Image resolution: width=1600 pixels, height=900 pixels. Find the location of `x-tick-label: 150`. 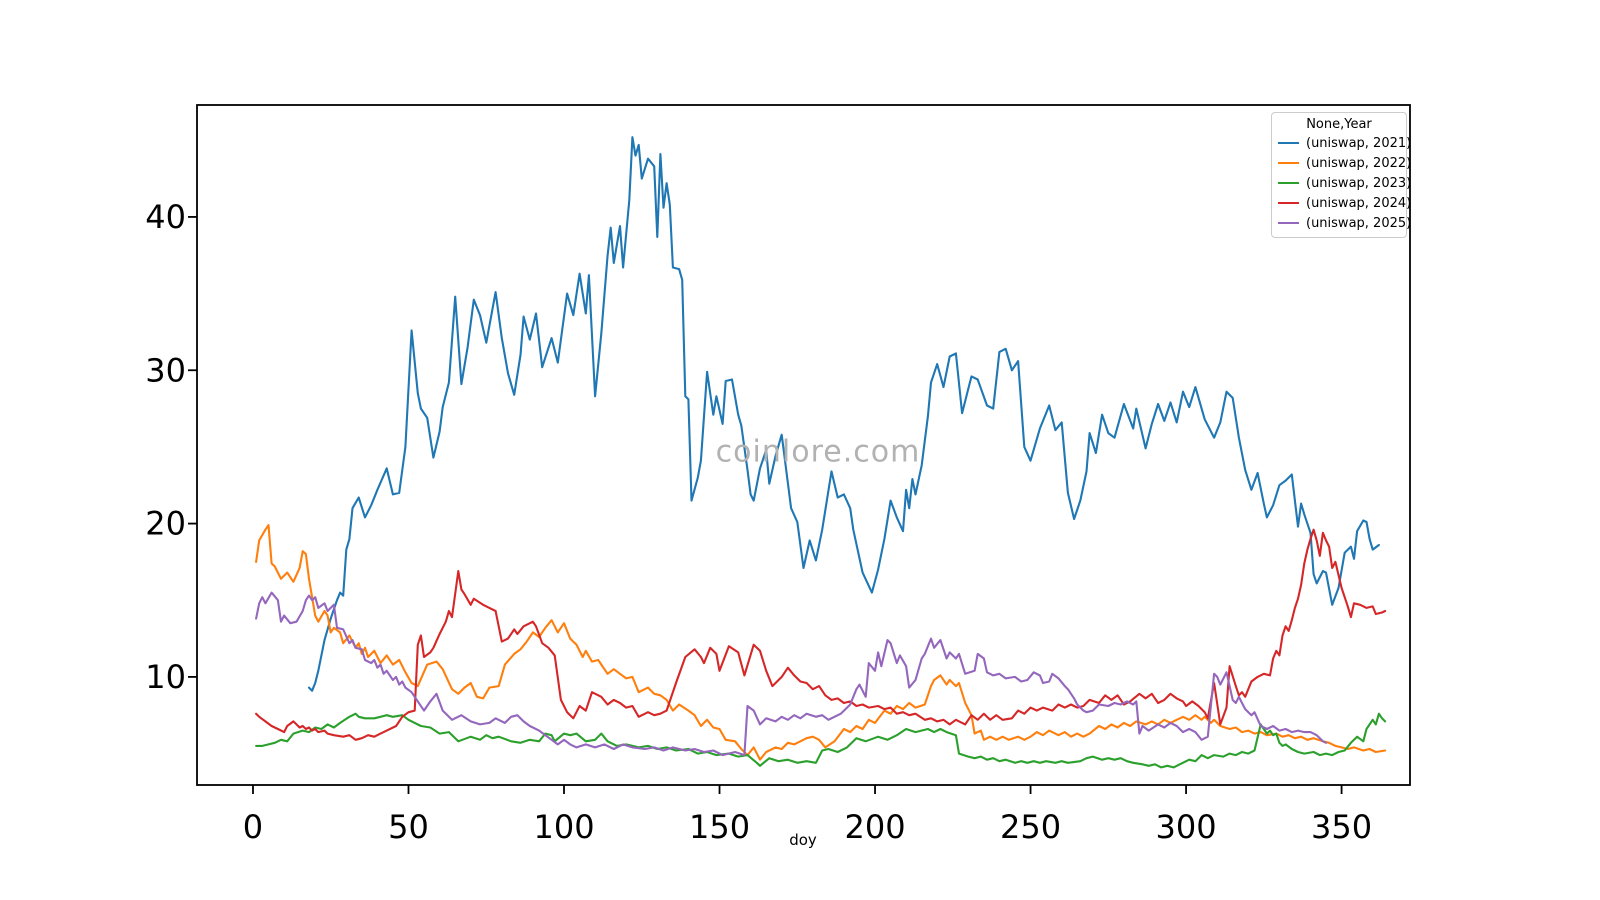

x-tick-label: 150 is located at coordinates (719, 827).